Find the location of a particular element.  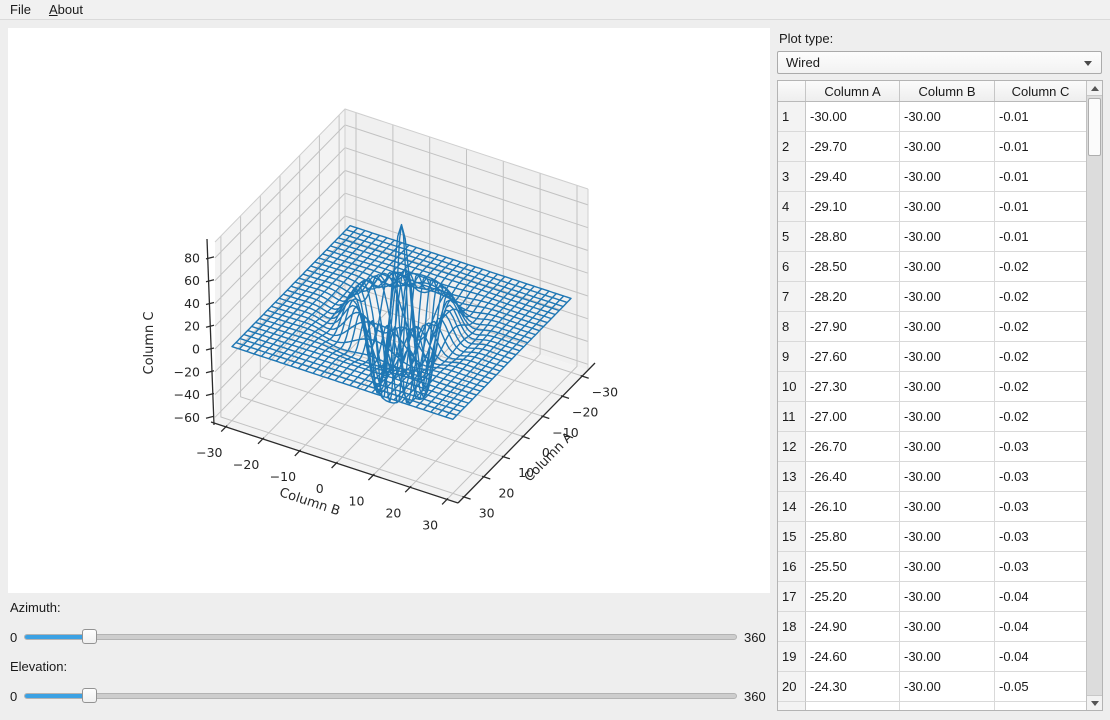

cell-column-a: -28.80 is located at coordinates (853, 237).